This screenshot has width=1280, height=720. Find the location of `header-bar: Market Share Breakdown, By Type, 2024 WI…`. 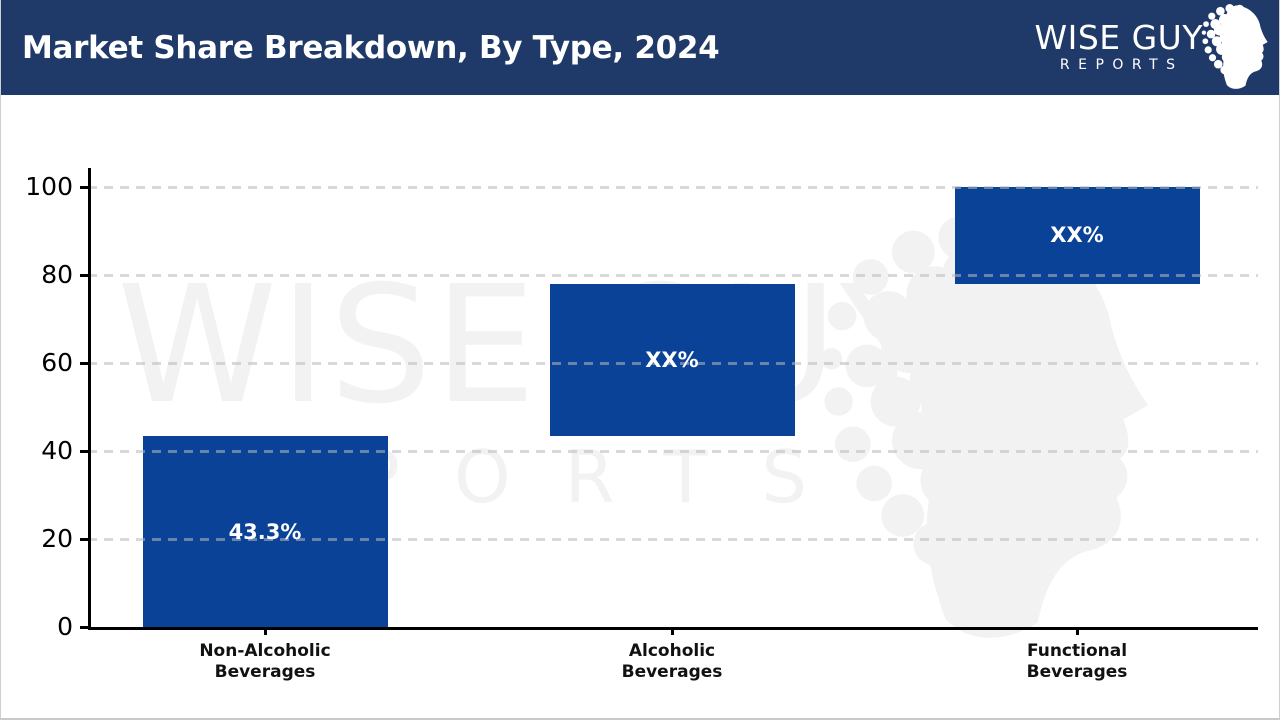

header-bar: Market Share Breakdown, By Type, 2024 WI… is located at coordinates (640, 47).